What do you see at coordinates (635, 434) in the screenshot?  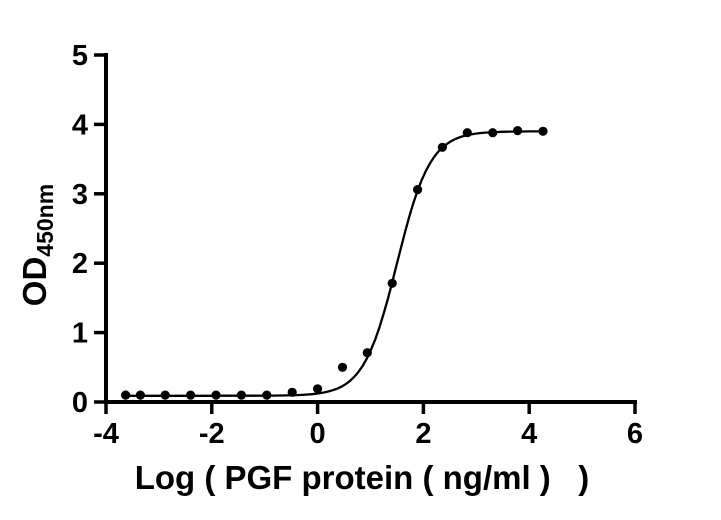 I see `x-tick-label: 6` at bounding box center [635, 434].